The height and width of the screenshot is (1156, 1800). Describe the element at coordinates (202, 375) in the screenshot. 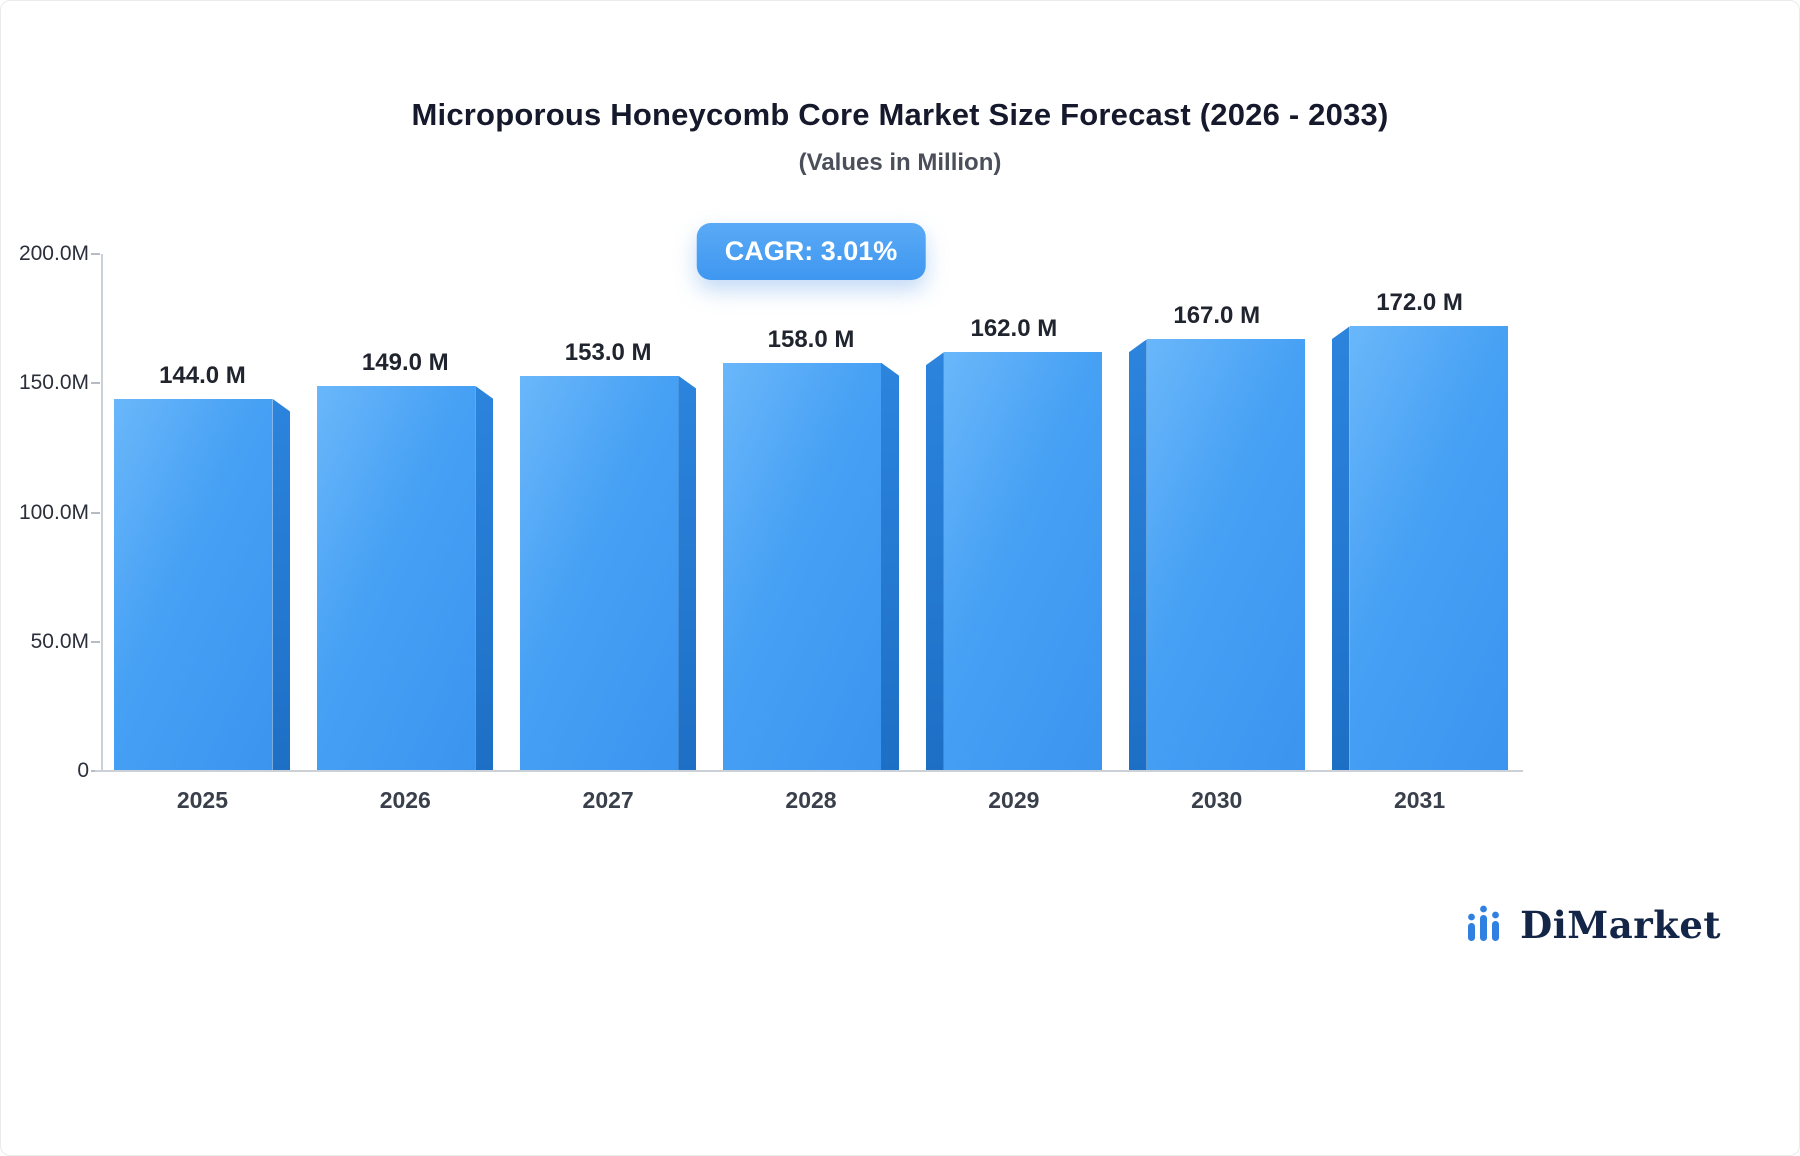

I see `bar-value-label: 144.0 M` at that location.